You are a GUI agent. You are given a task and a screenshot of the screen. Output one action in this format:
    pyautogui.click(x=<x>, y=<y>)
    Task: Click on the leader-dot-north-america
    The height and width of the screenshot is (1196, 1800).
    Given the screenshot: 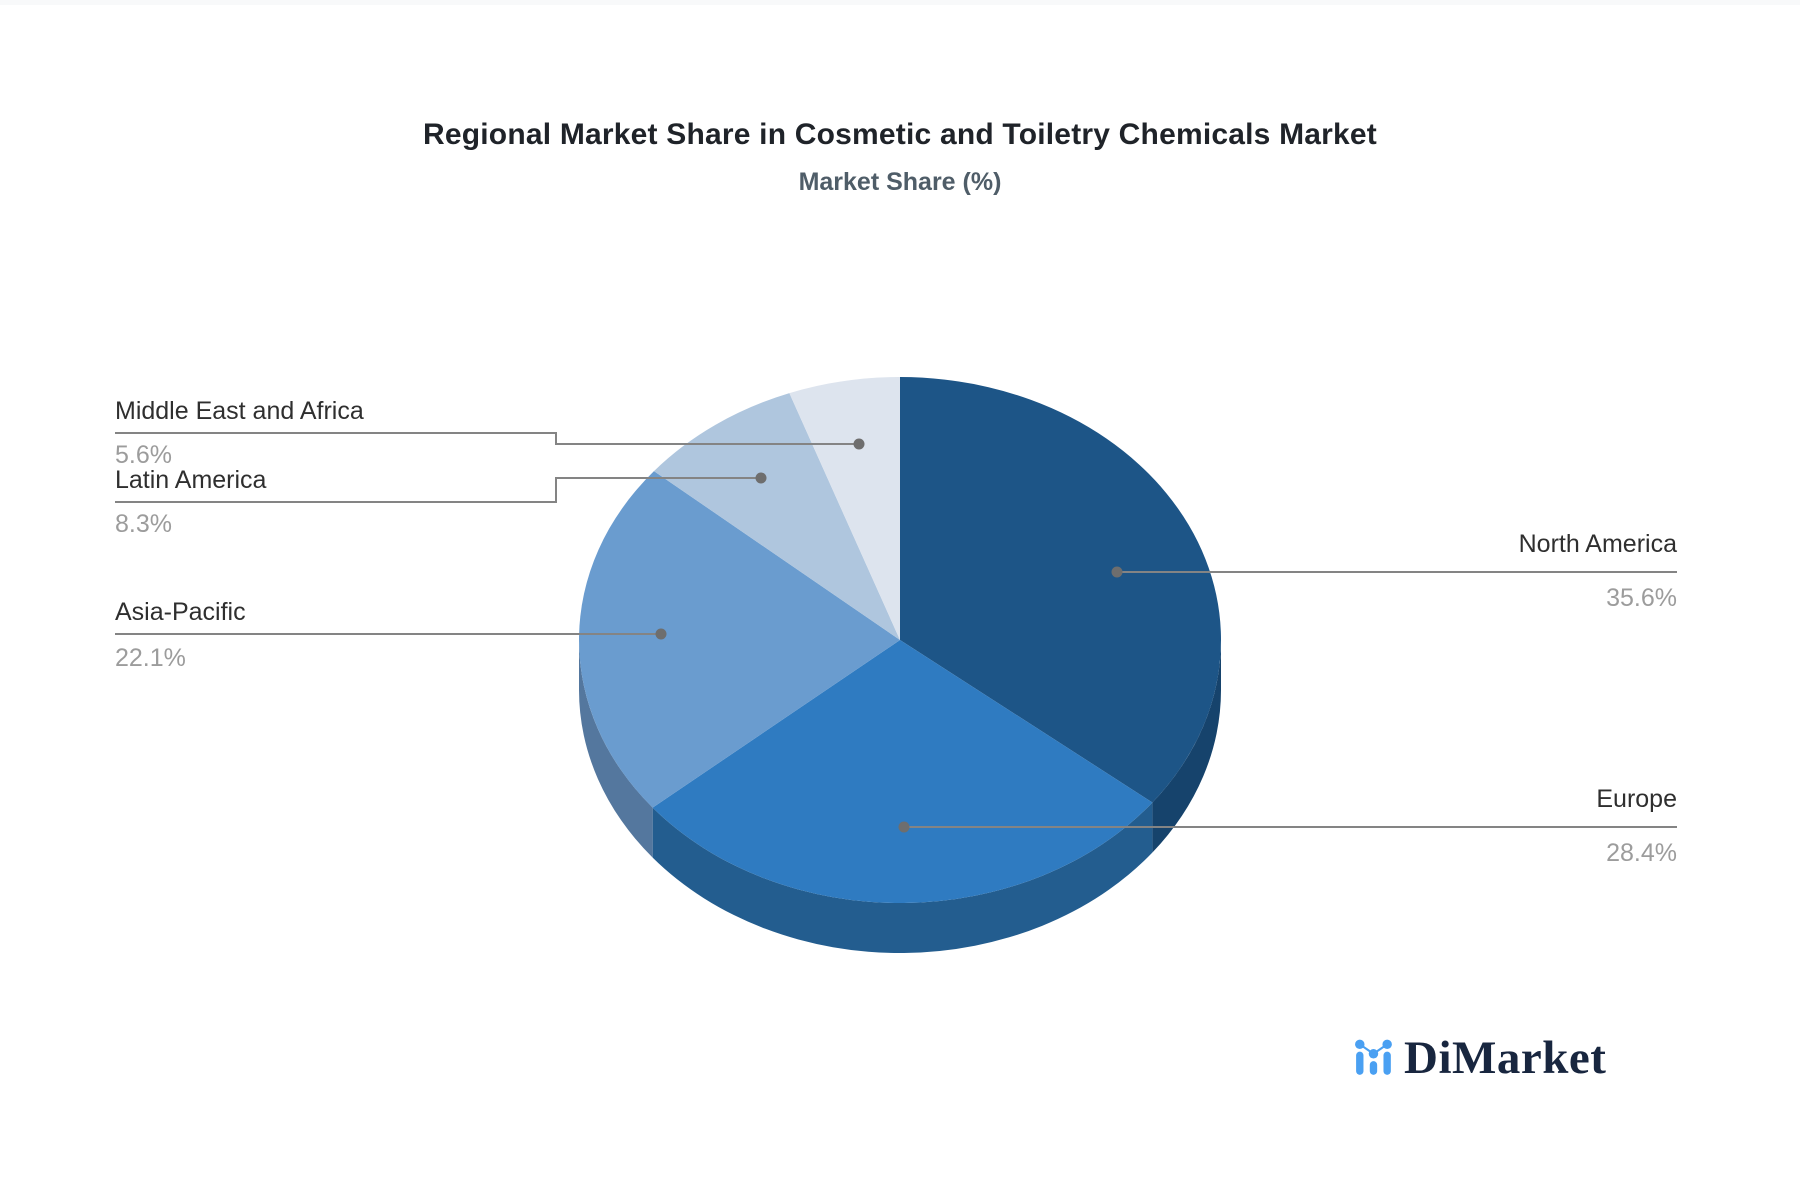 What is the action you would take?
    pyautogui.click(x=1117, y=572)
    